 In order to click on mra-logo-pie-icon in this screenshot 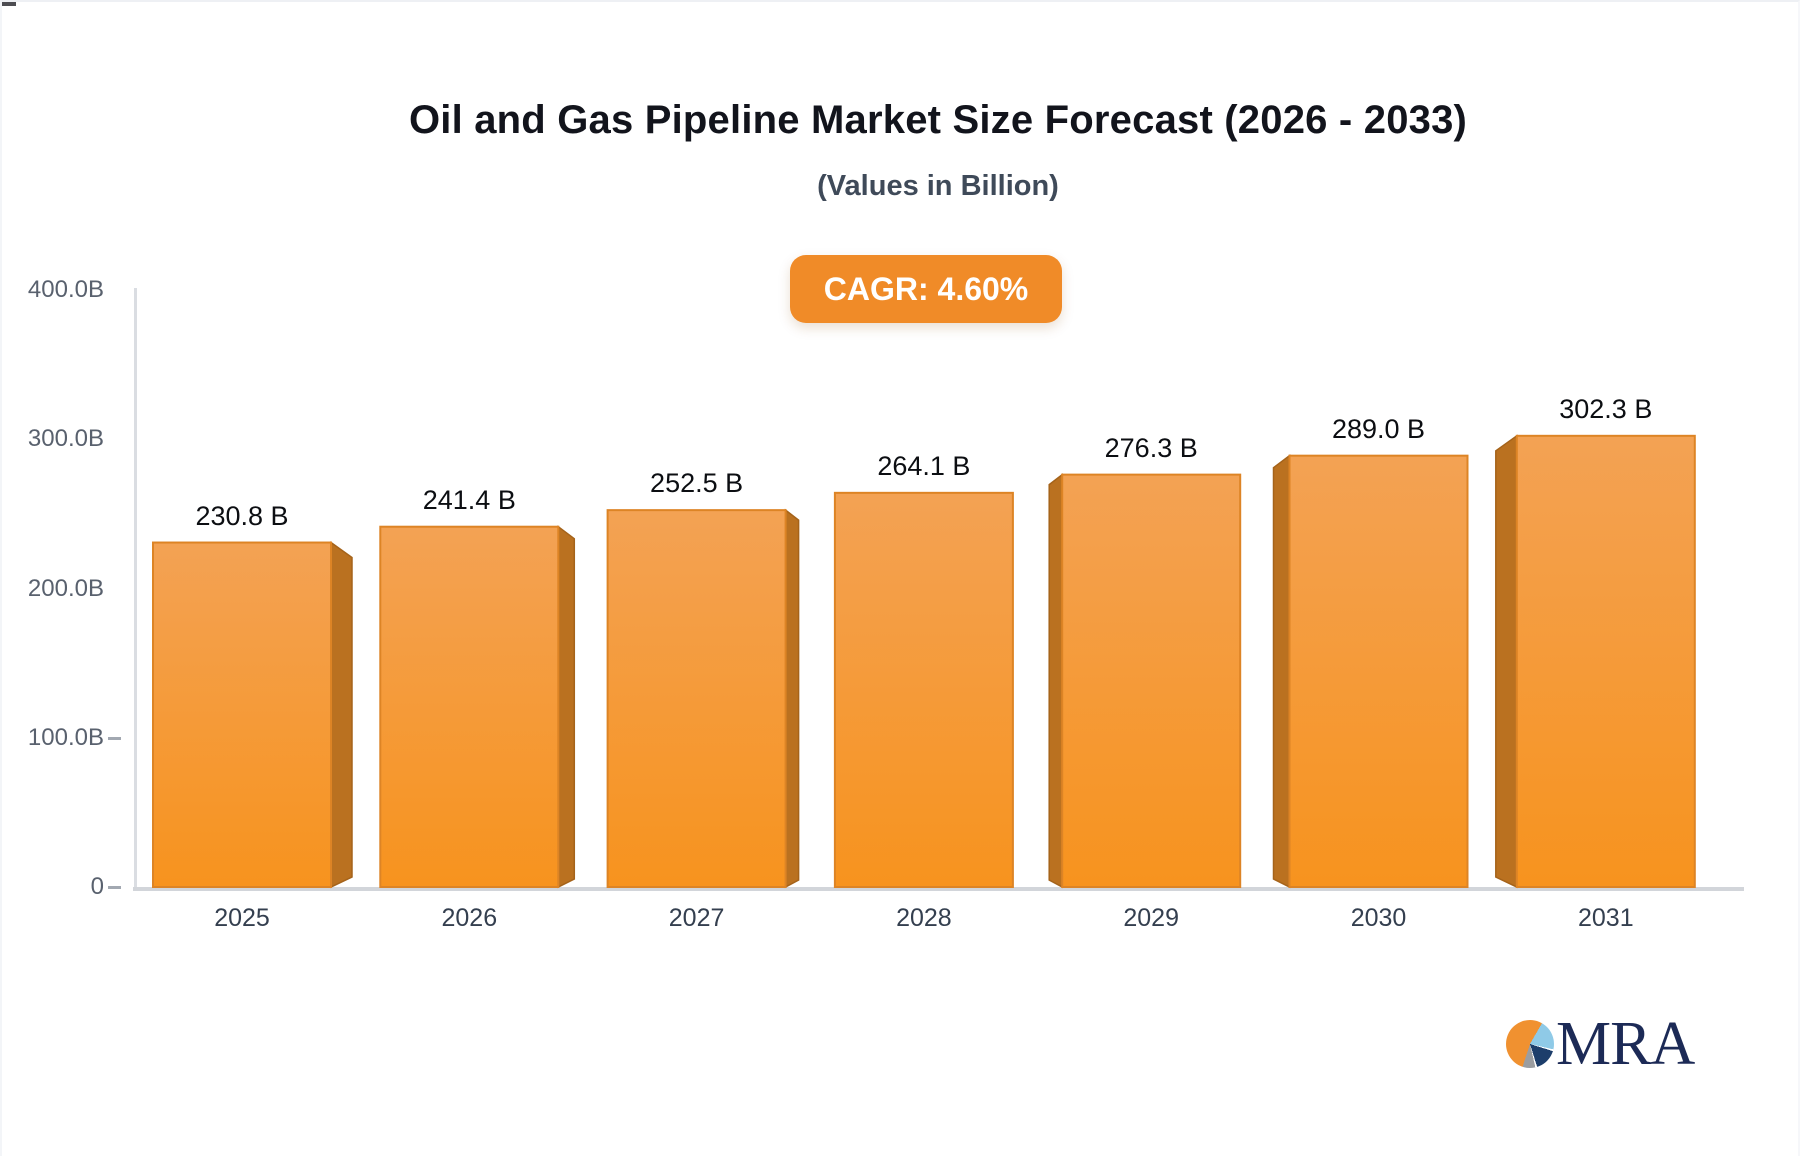, I will do `click(1530, 1044)`.